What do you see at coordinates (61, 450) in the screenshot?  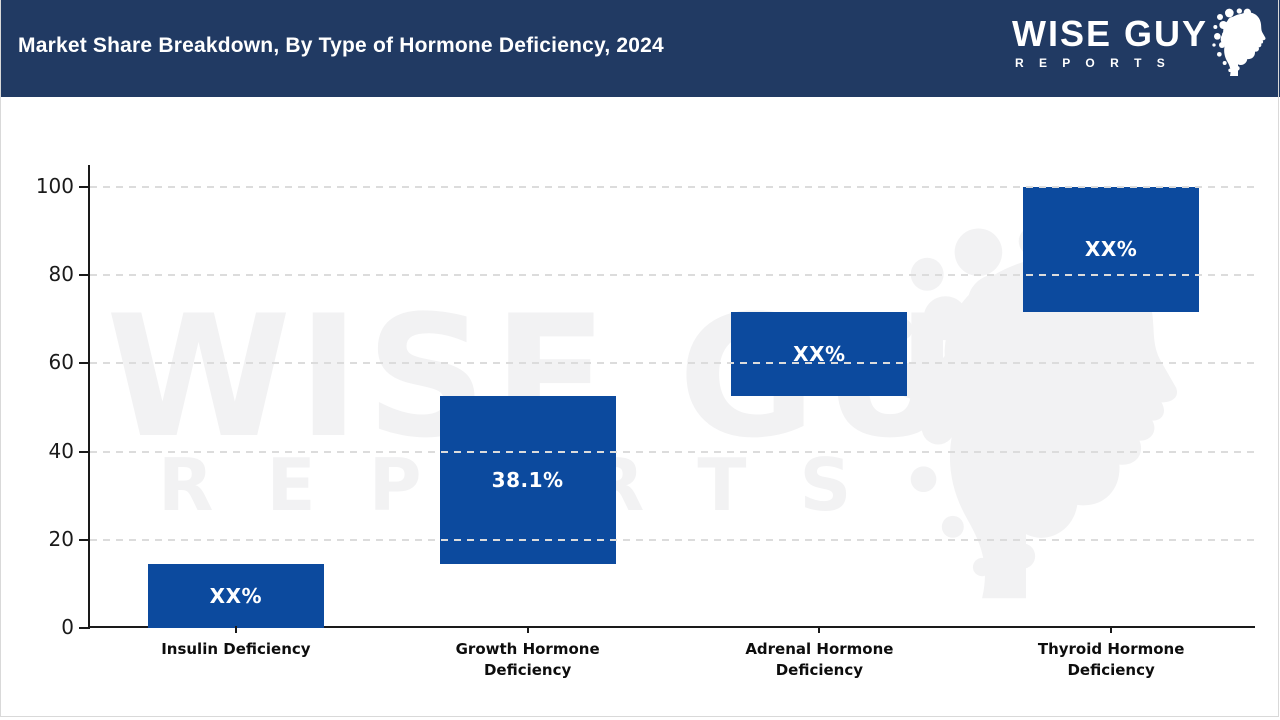 I see `y-axis-tick-label-40: 40` at bounding box center [61, 450].